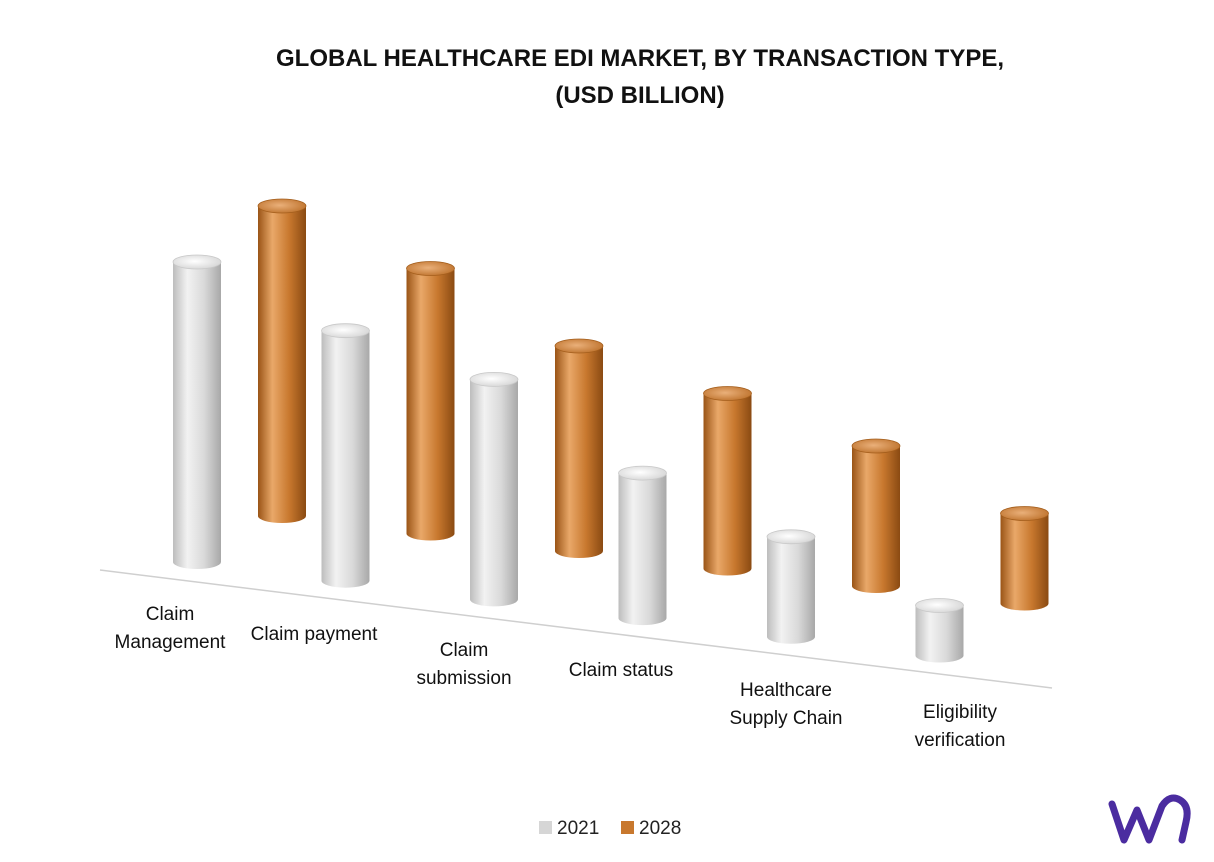 The image size is (1214, 862). What do you see at coordinates (660, 828) in the screenshot?
I see `legend-label: 2028` at bounding box center [660, 828].